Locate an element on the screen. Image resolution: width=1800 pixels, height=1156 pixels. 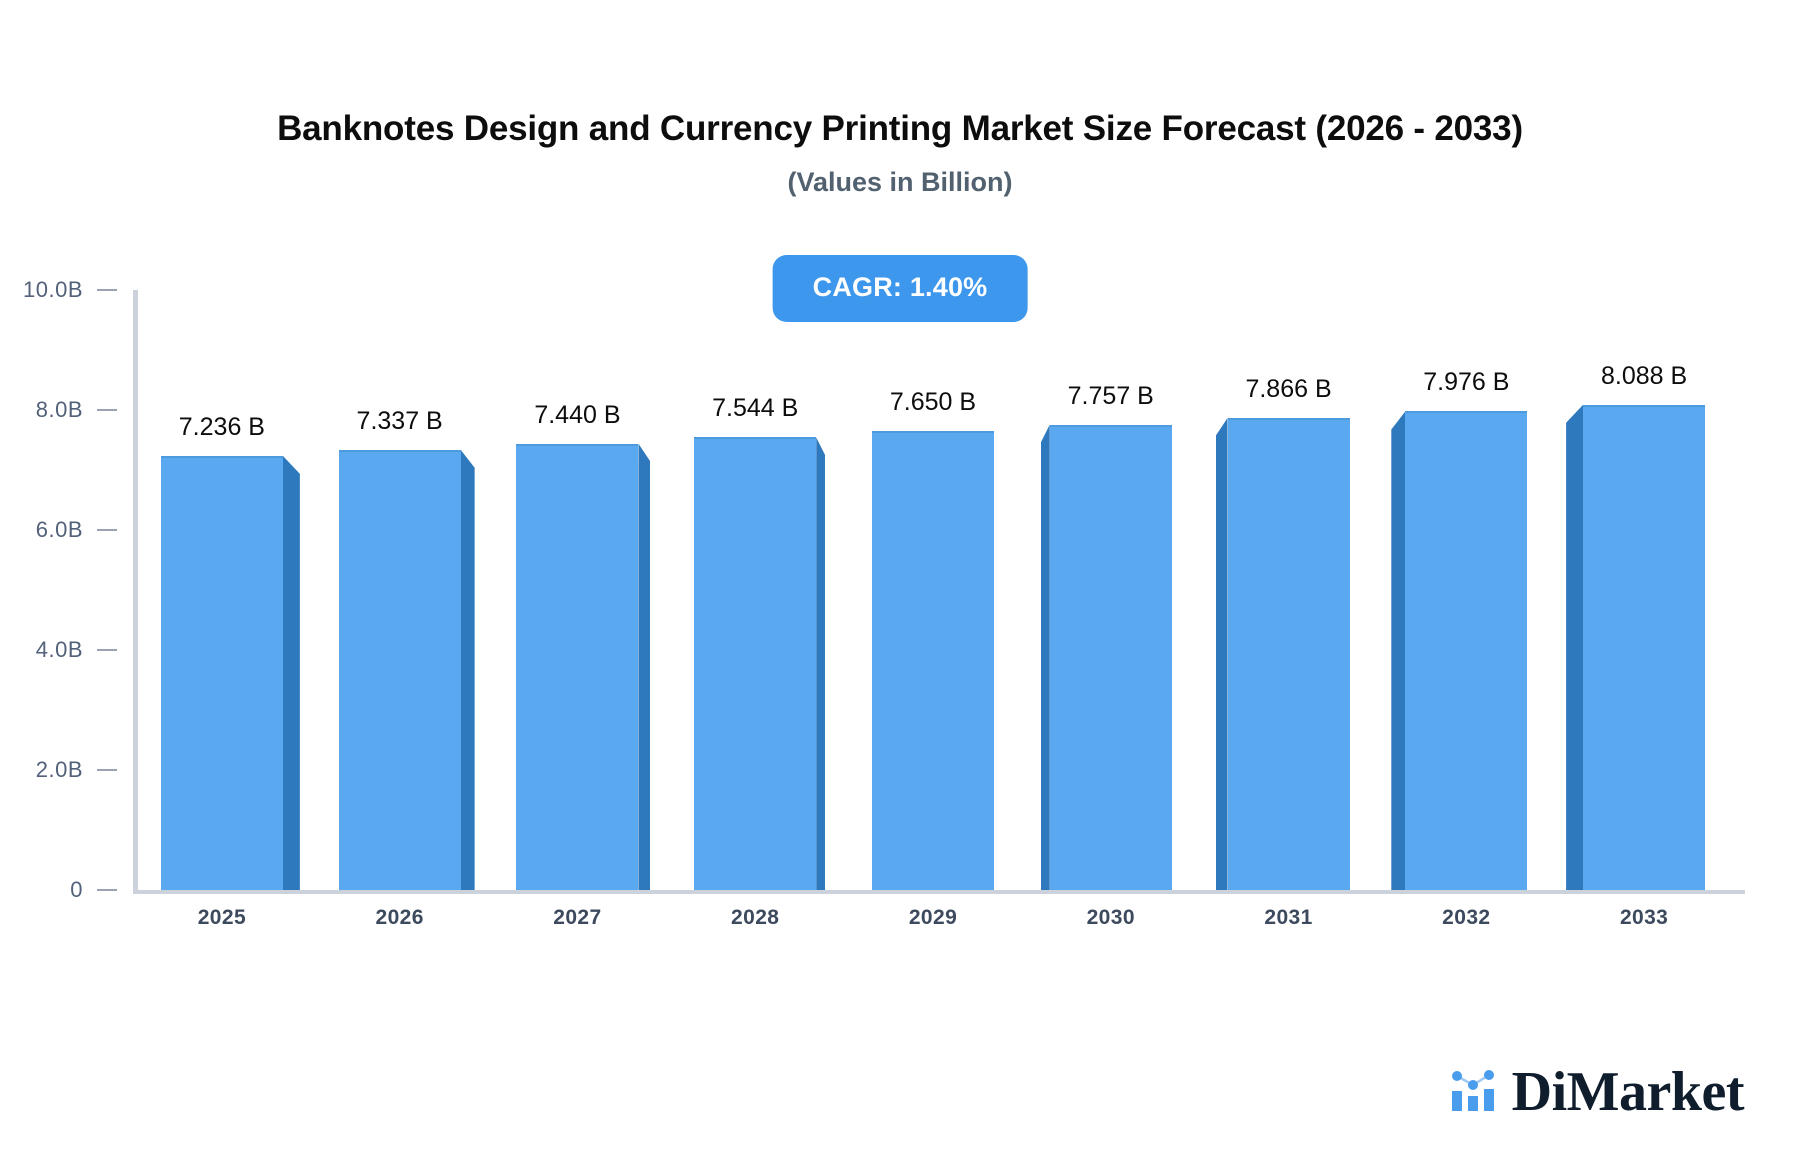
chart-subtitle: (Values in Billion) is located at coordinates (900, 182).